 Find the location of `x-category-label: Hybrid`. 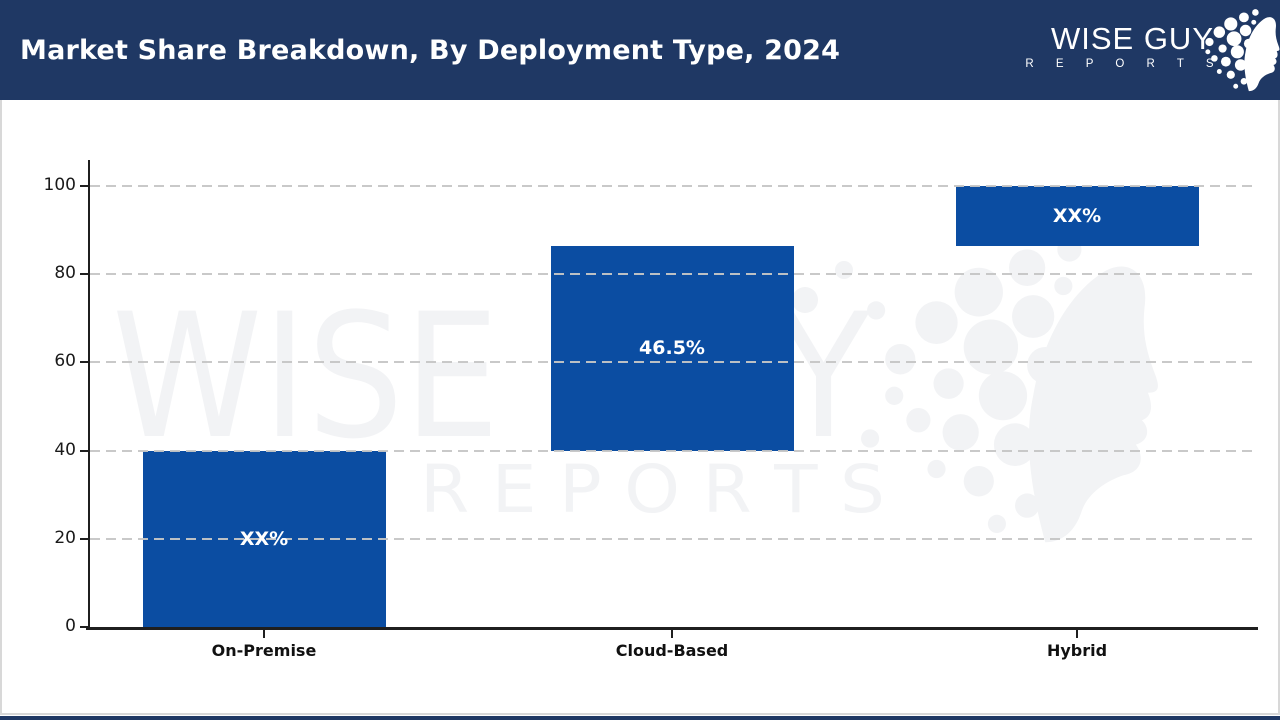

x-category-label: Hybrid is located at coordinates (1077, 650).